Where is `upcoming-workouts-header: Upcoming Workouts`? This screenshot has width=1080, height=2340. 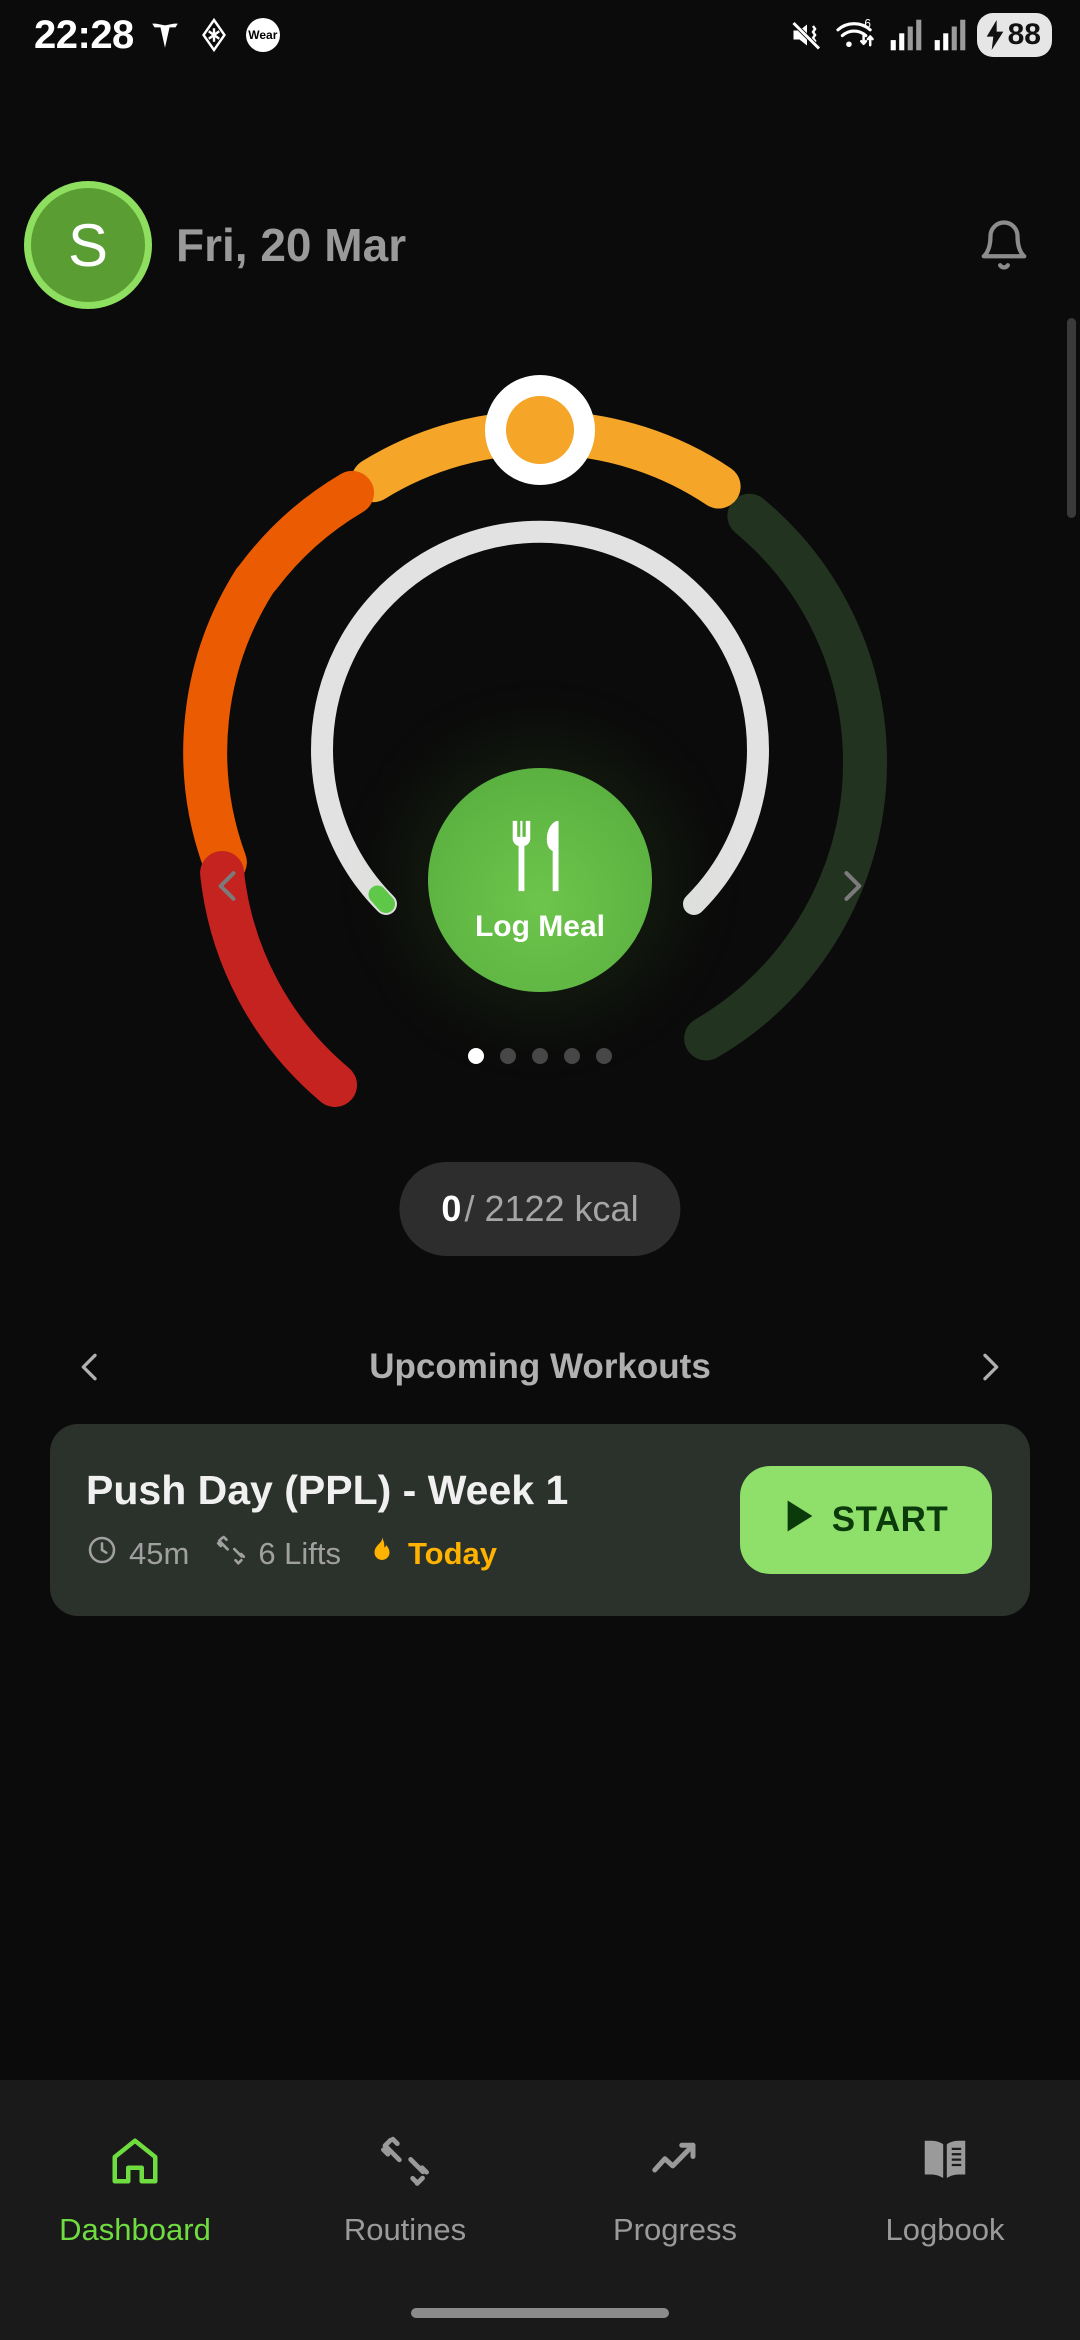 upcoming-workouts-header: Upcoming Workouts is located at coordinates (540, 1367).